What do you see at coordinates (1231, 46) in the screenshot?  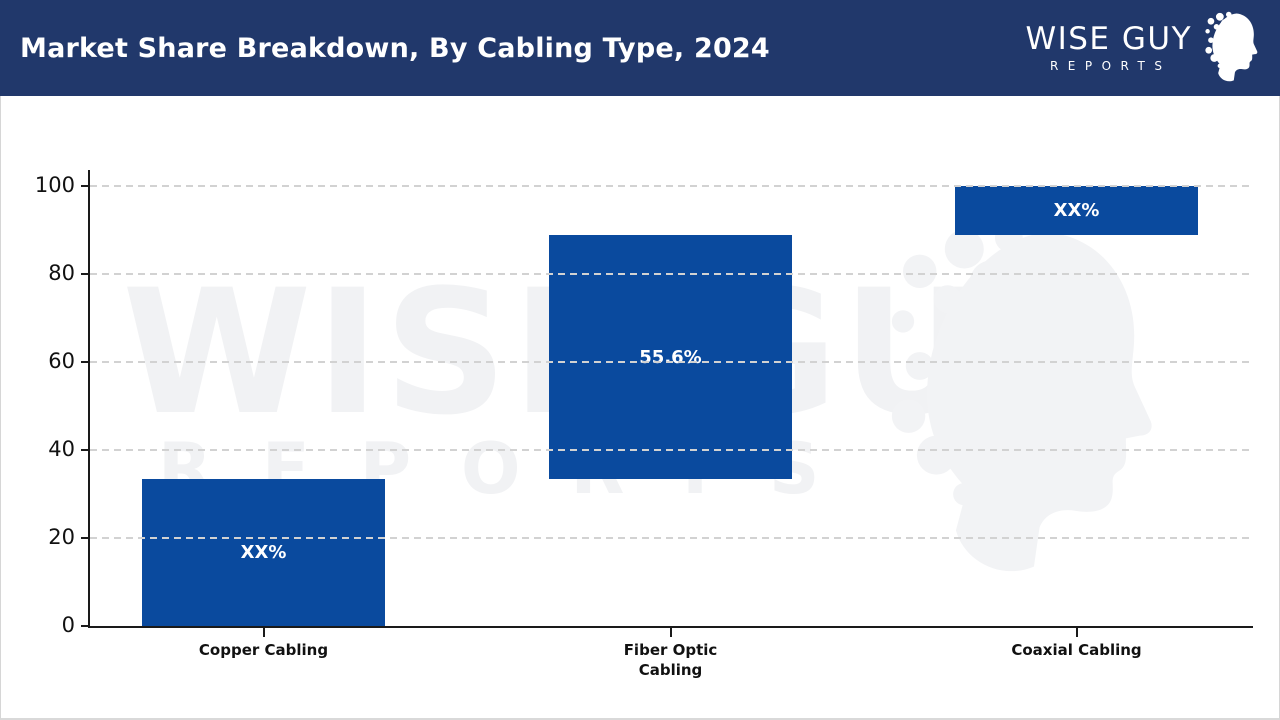 I see `brand-head-icon` at bounding box center [1231, 46].